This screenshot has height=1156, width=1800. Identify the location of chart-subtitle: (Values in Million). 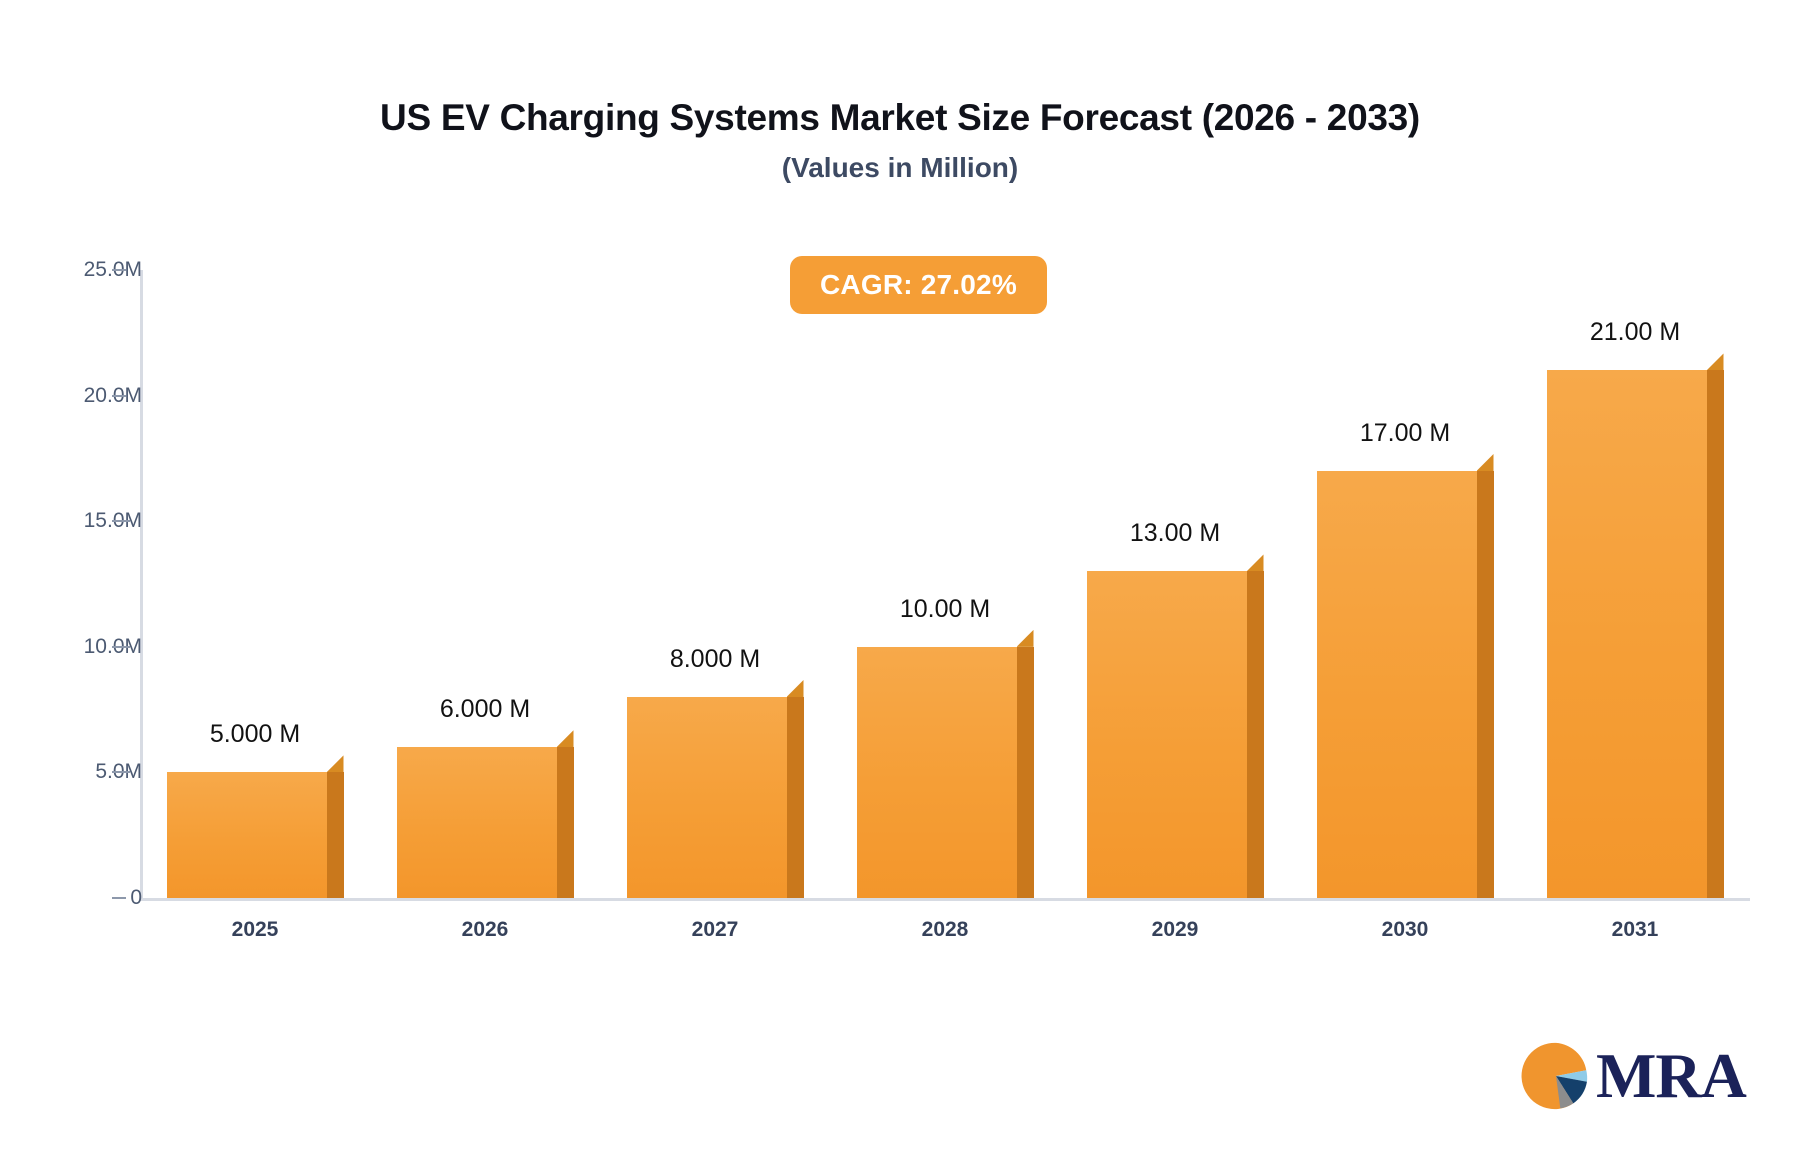
(900, 167).